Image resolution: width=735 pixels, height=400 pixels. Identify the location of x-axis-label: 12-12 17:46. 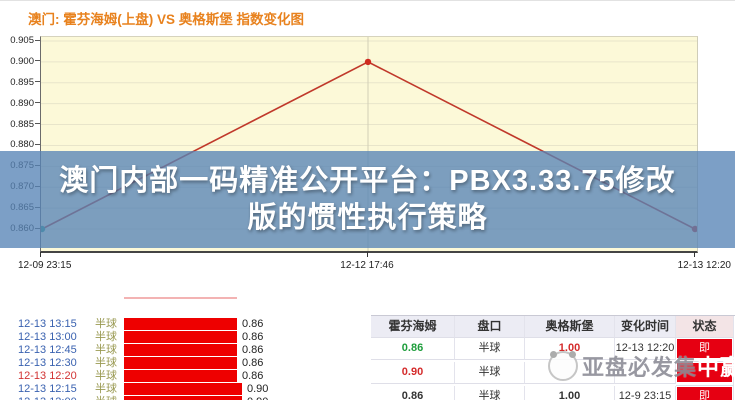
(367, 265).